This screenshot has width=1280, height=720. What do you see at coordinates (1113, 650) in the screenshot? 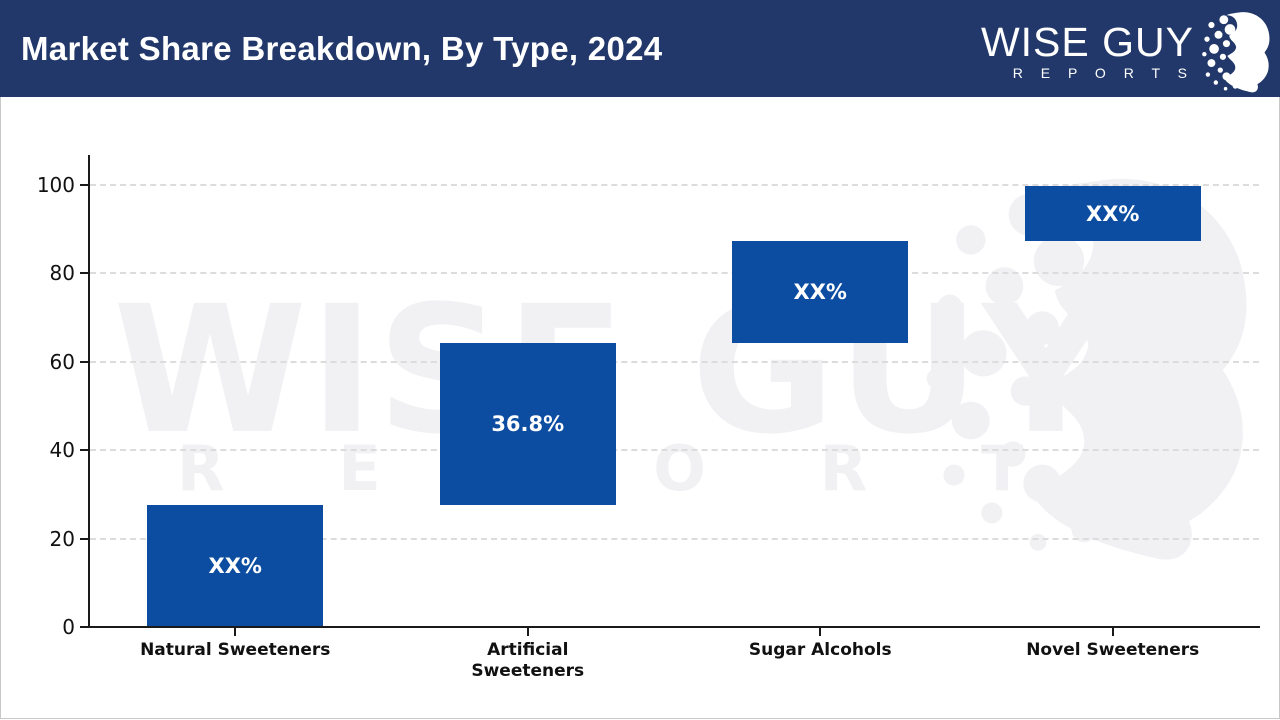
I see `x-axis-category-label: Novel Sweeteners` at bounding box center [1113, 650].